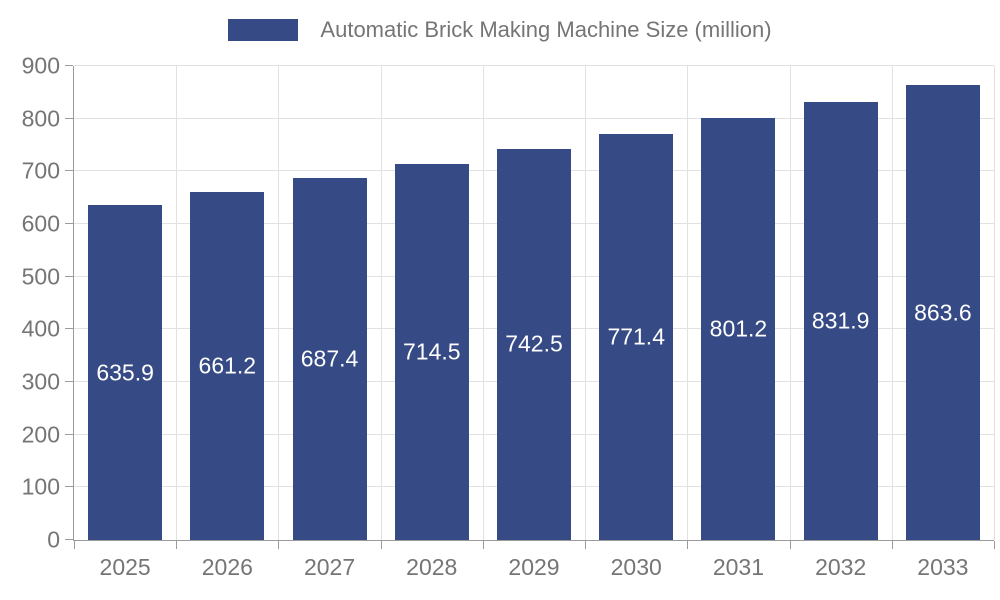 This screenshot has height=600, width=1000. I want to click on bar-2029: 742.5, so click(534, 344).